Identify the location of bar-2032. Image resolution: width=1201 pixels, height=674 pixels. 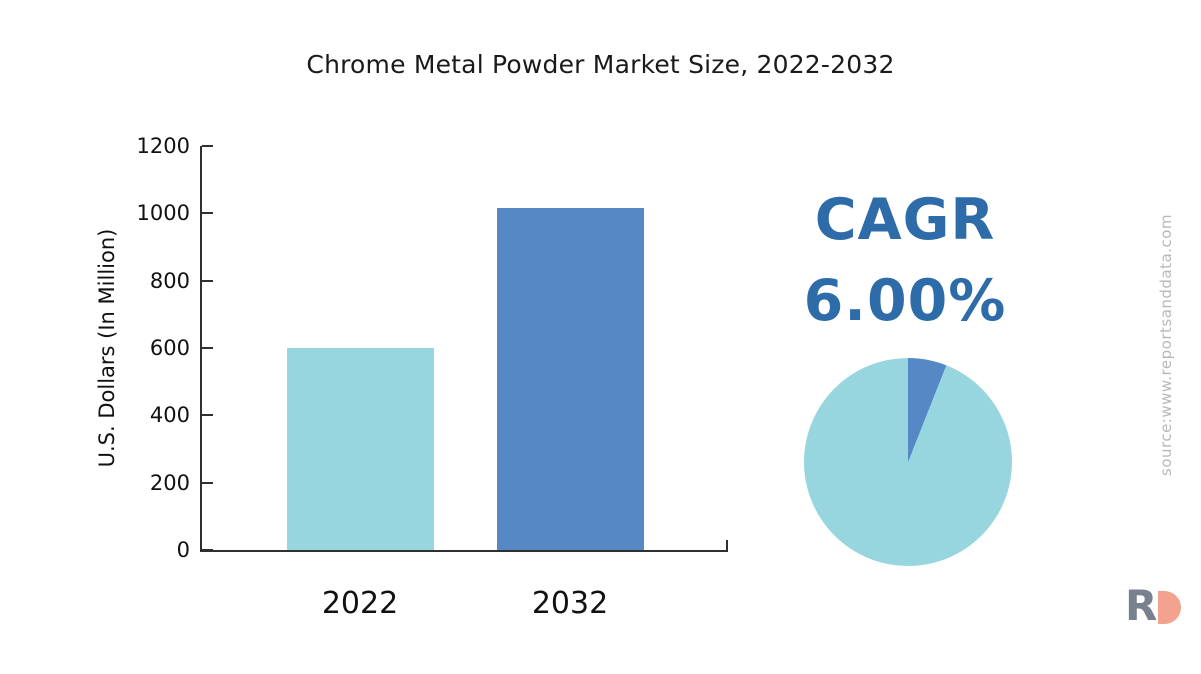
(570, 379).